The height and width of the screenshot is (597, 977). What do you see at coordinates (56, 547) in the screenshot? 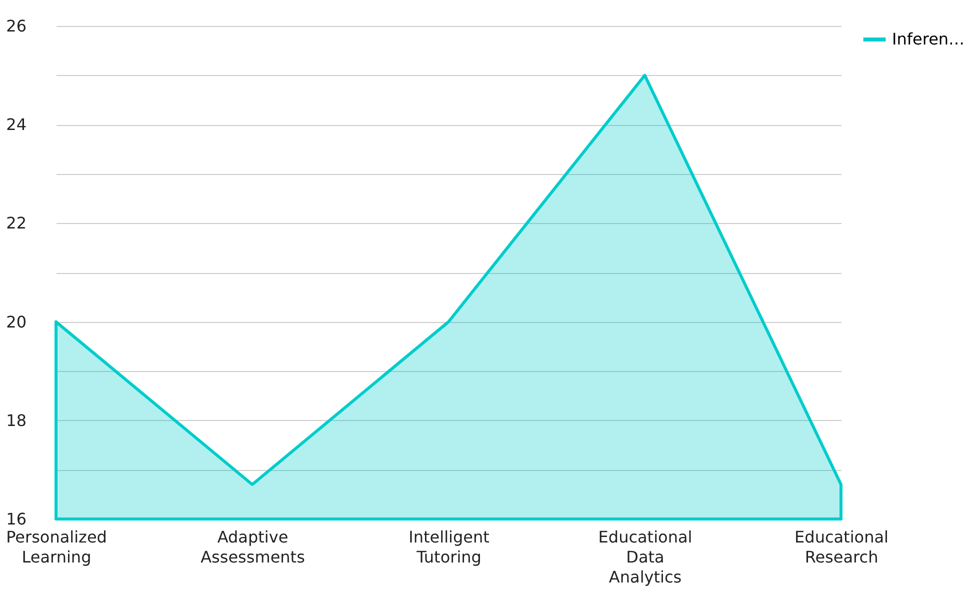
I see `x-tick-label: Personalized Learning` at bounding box center [56, 547].